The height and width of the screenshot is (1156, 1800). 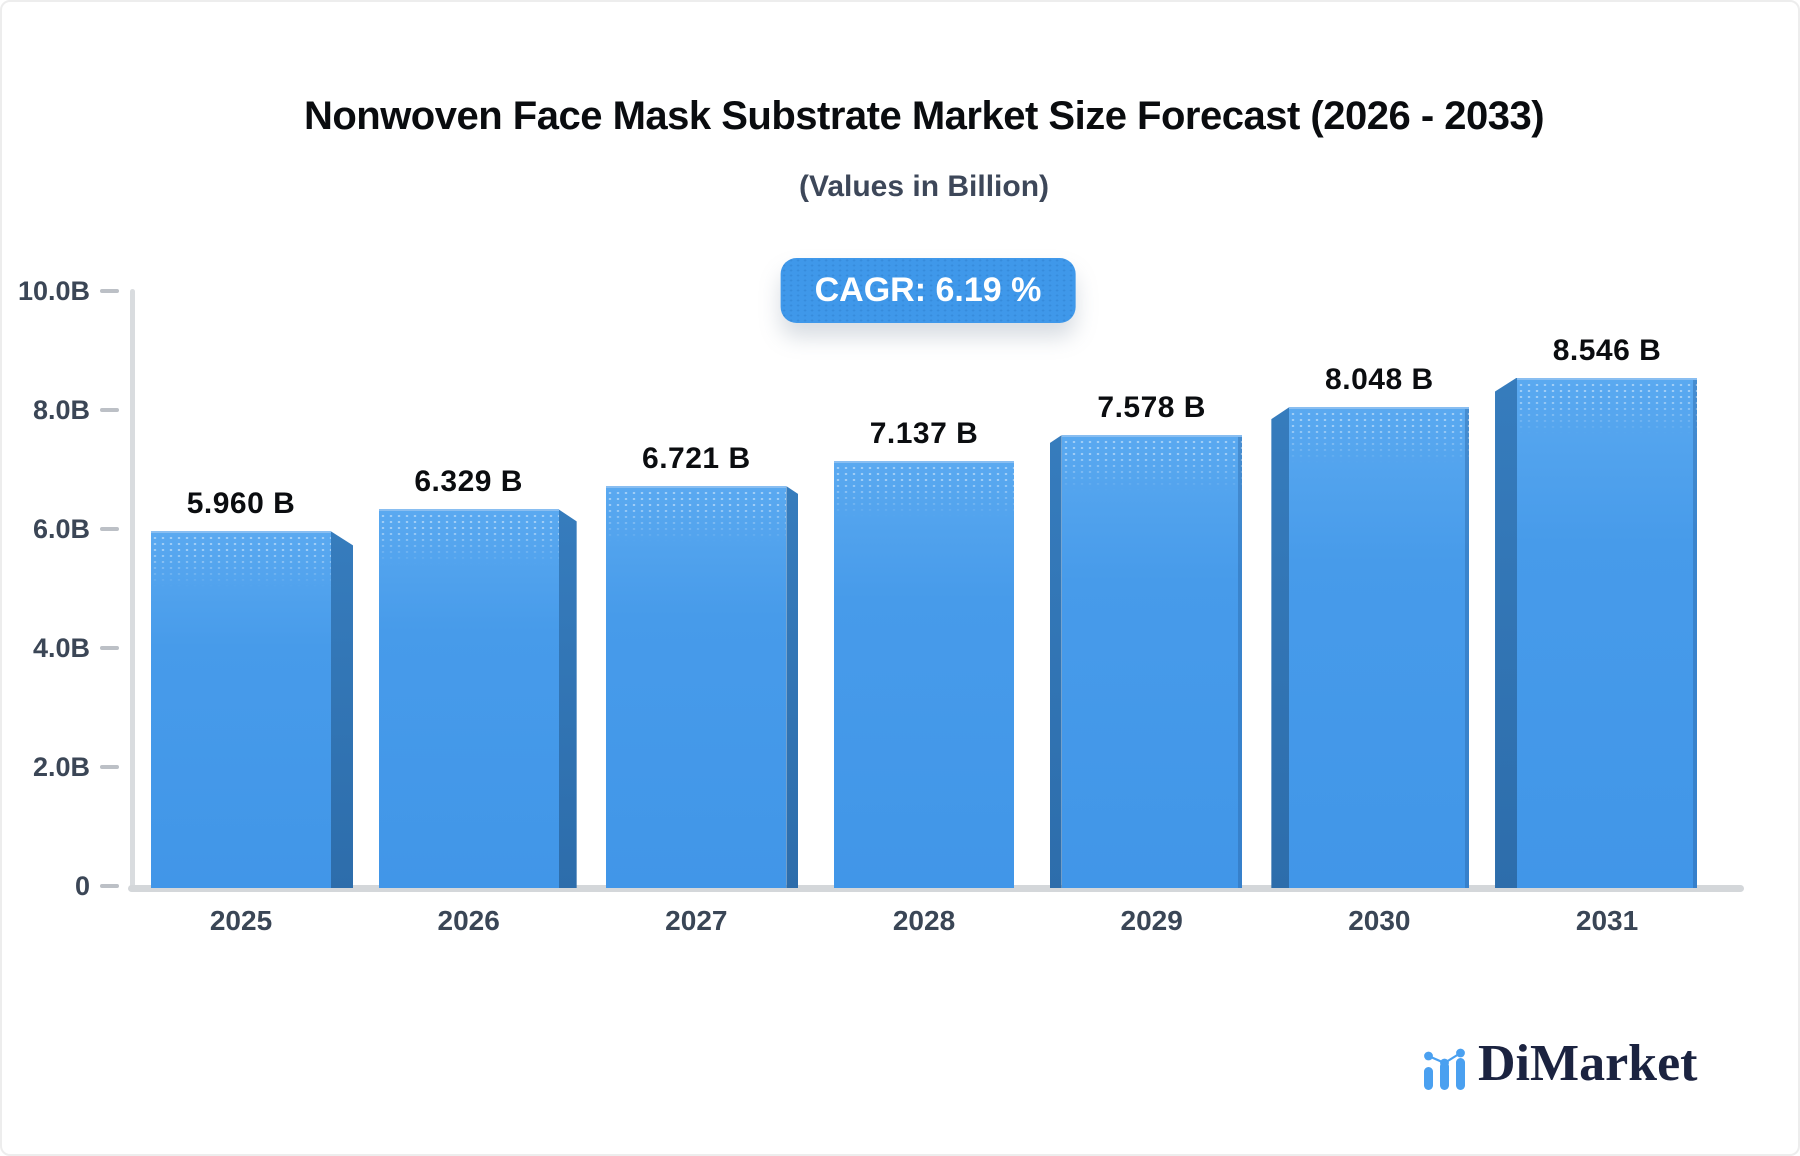 I want to click on bar-value-label-2030: 8.048 B, so click(x=1379, y=380).